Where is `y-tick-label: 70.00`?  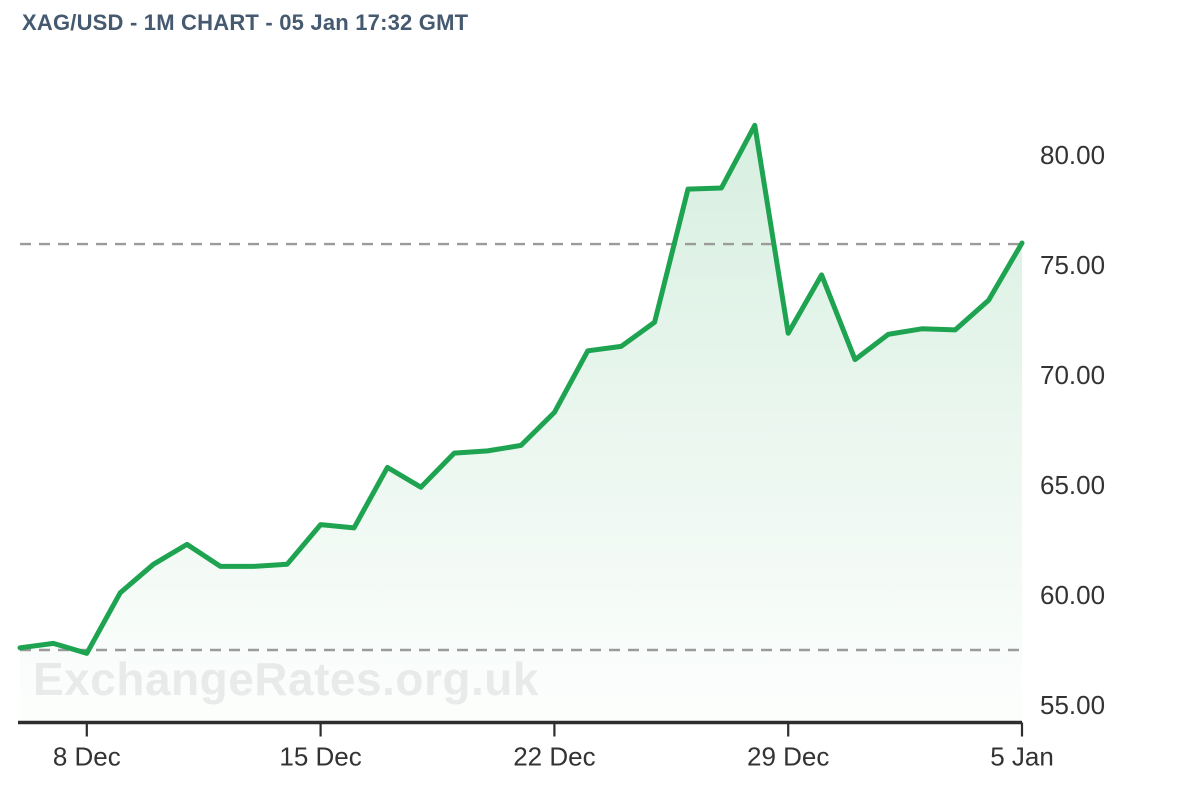 y-tick-label: 70.00 is located at coordinates (1072, 375).